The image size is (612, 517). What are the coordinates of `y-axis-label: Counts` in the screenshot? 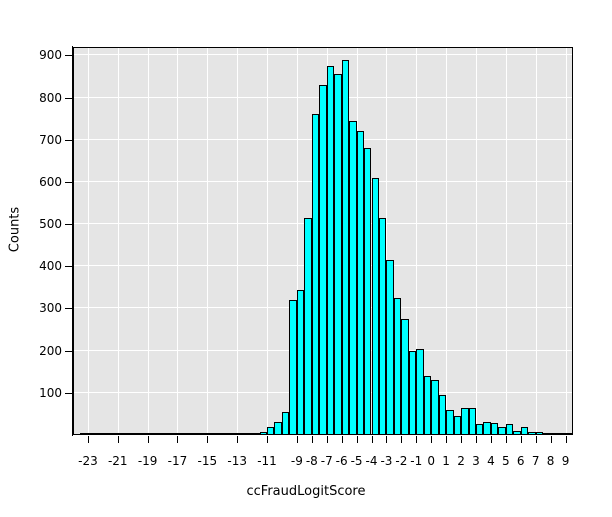 It's located at (15, 229).